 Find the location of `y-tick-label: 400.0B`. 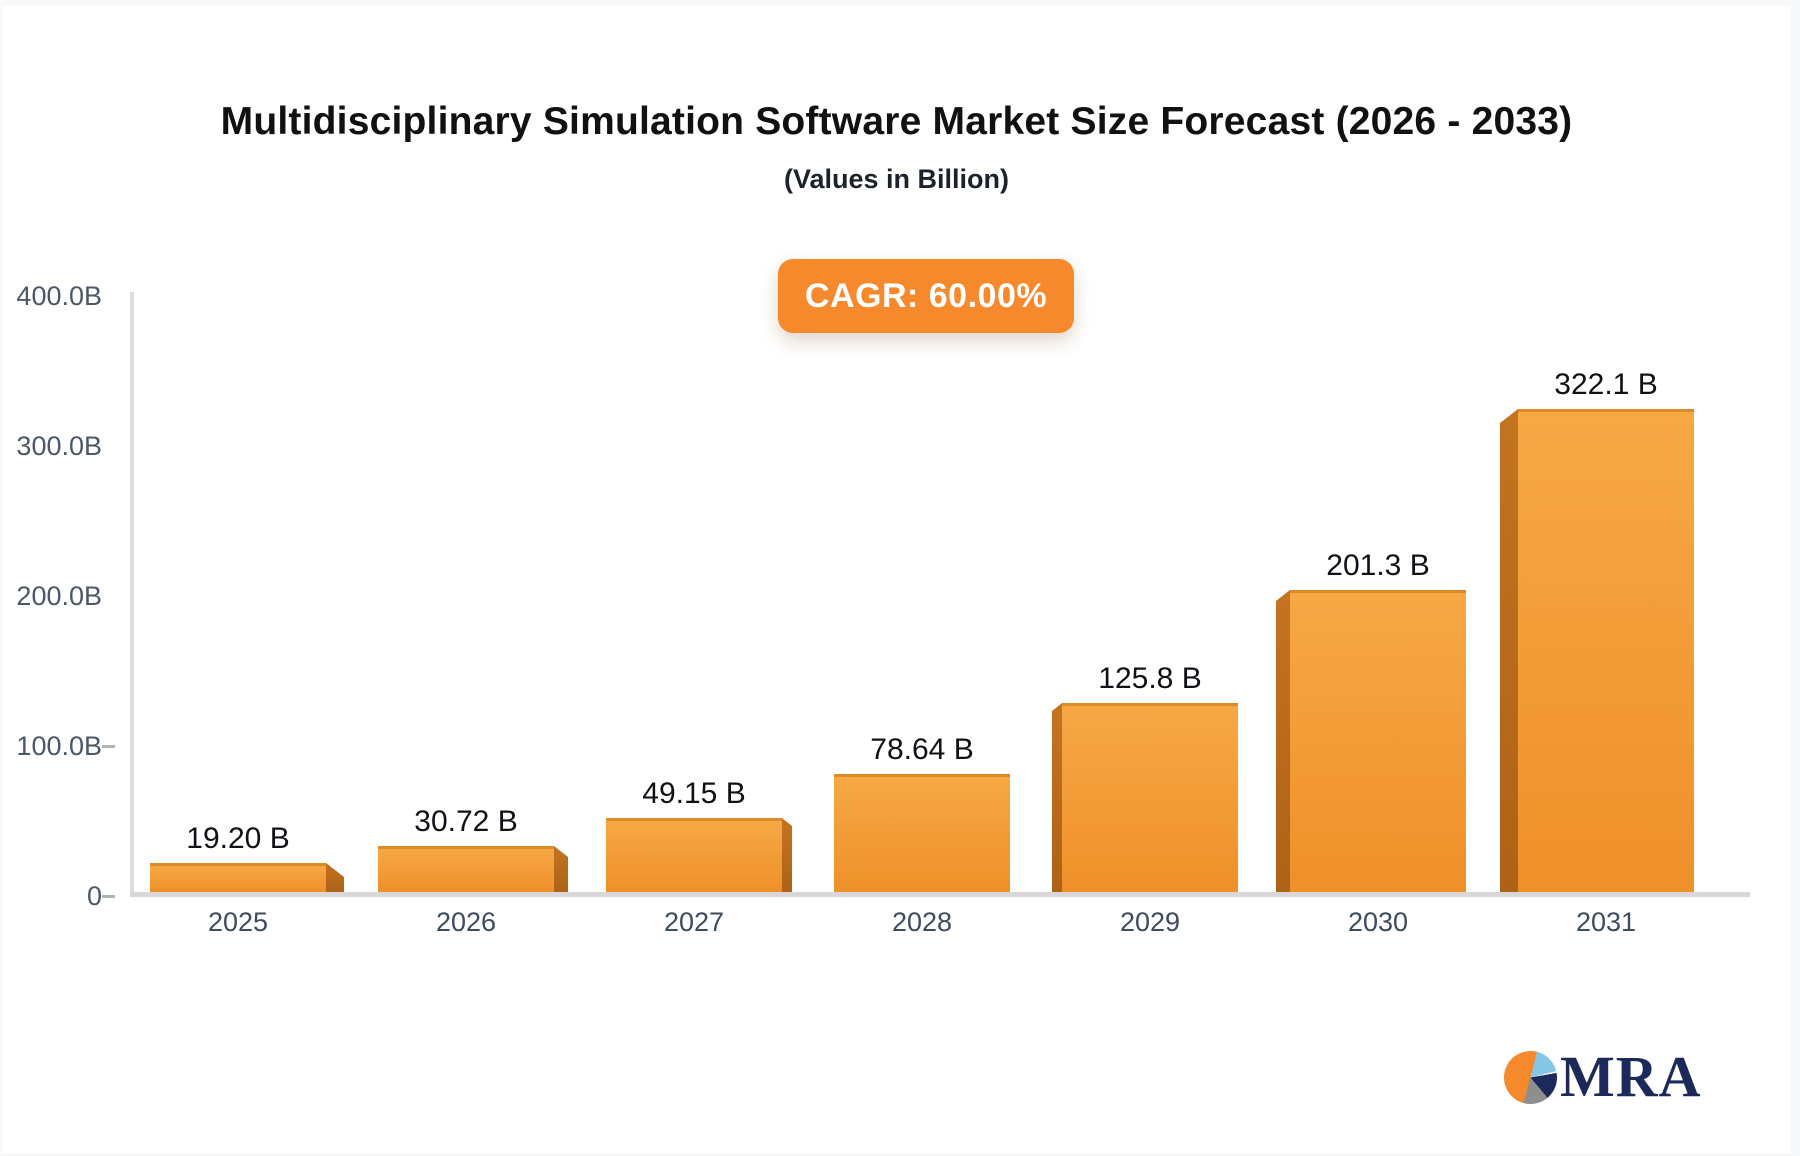

y-tick-label: 400.0B is located at coordinates (59, 296).